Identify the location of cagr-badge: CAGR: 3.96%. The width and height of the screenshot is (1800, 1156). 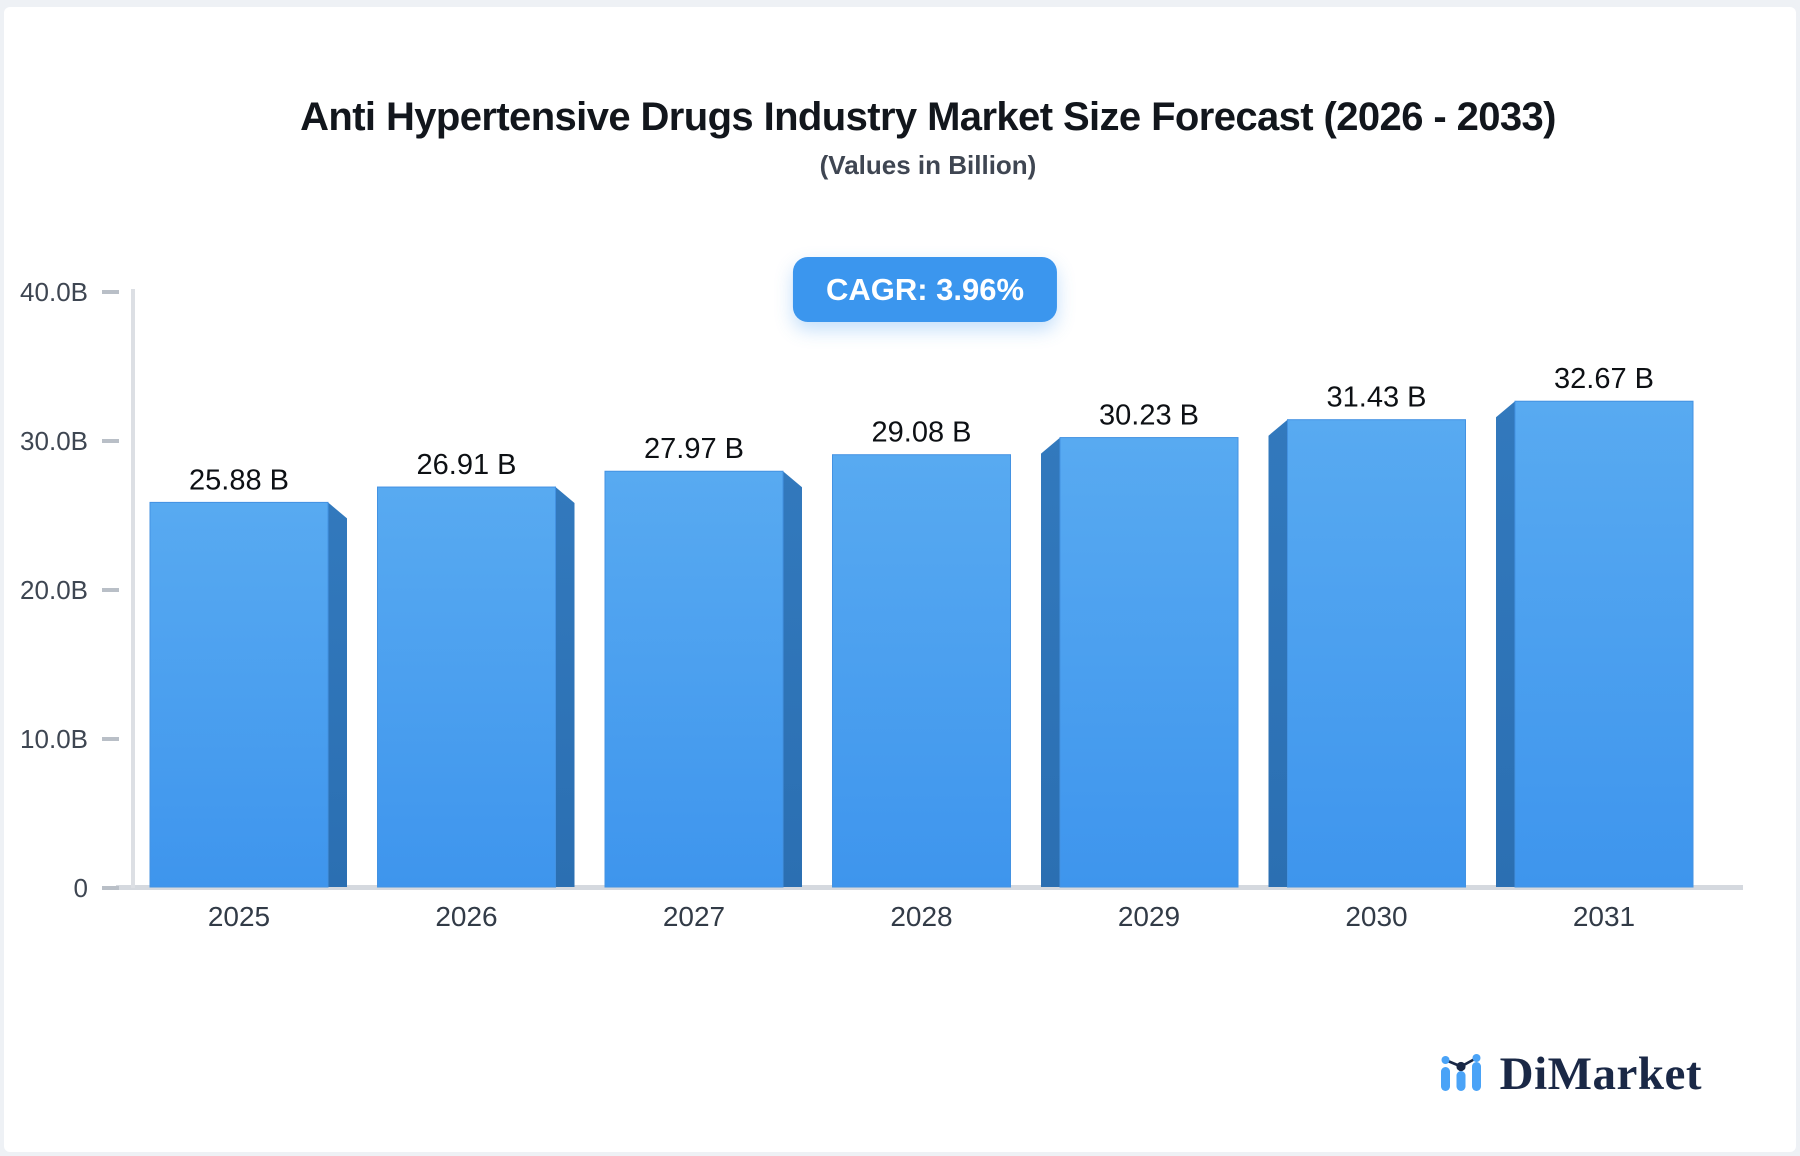
(925, 289).